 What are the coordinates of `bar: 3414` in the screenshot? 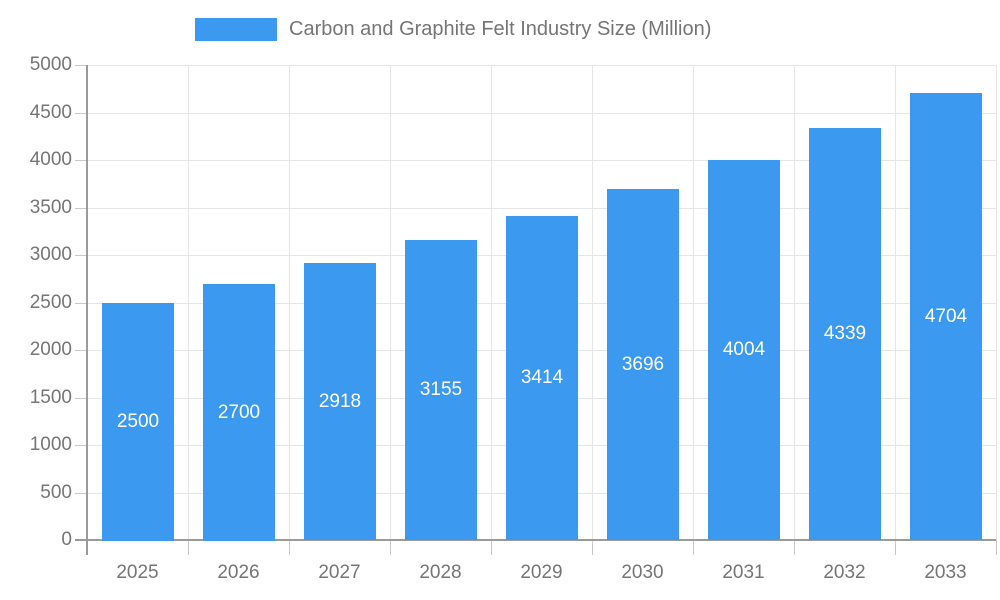 It's located at (542, 378).